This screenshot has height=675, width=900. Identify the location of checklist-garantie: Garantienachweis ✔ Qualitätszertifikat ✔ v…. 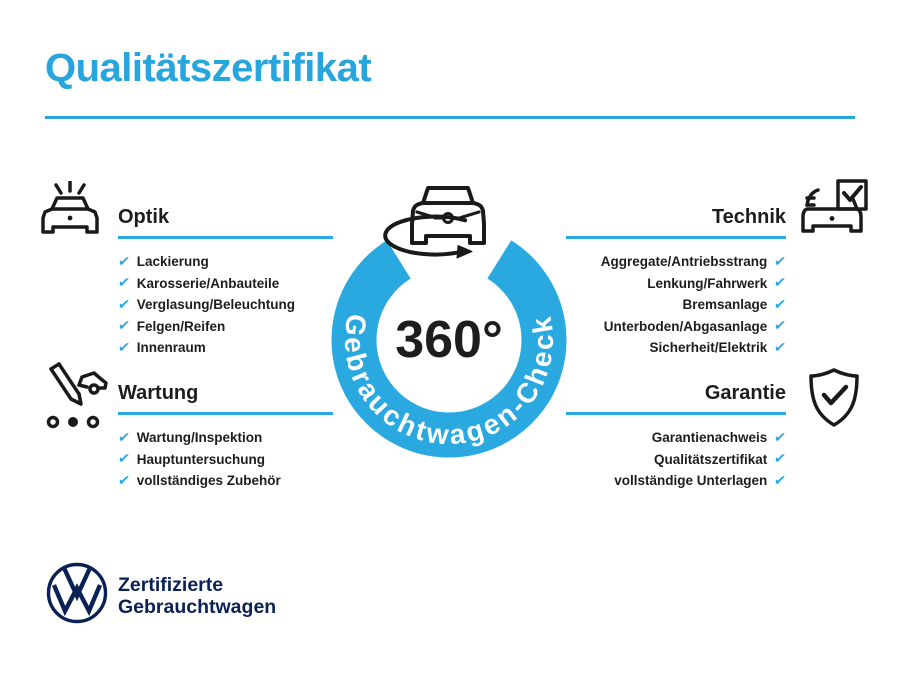
(676, 459).